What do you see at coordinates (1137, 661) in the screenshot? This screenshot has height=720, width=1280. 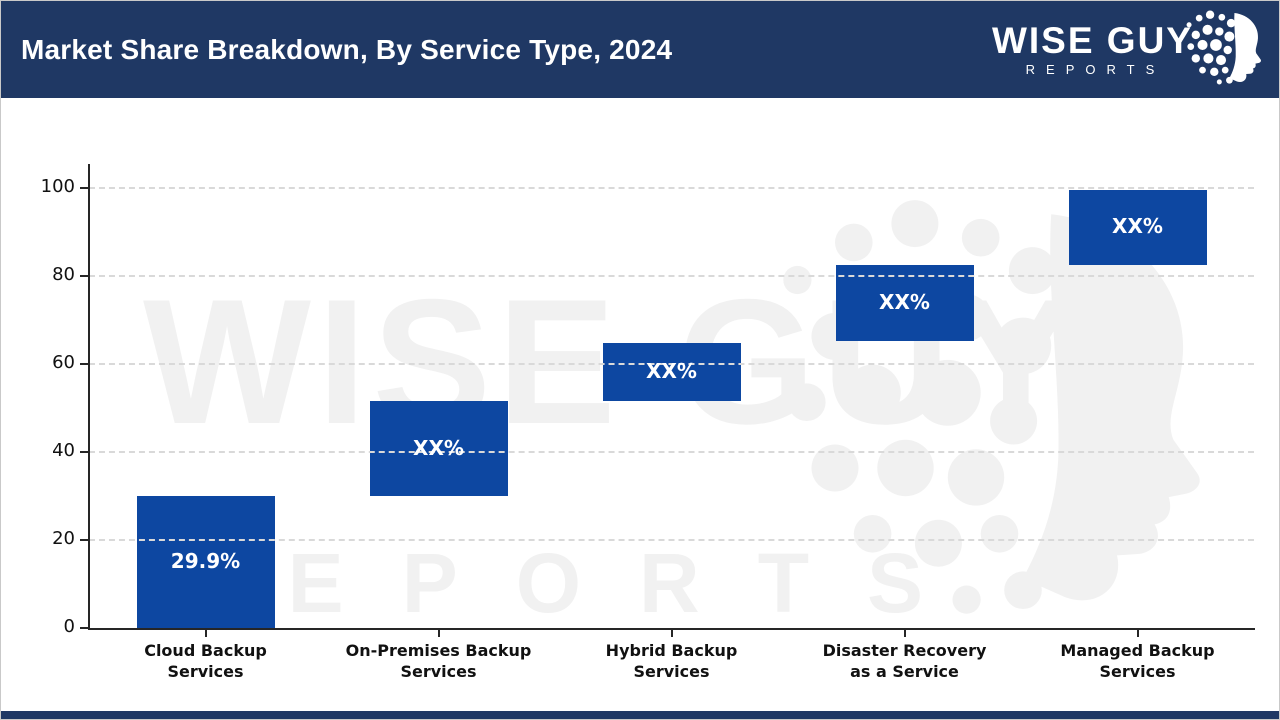 I see `x-category-label: Managed Backup Services` at bounding box center [1137, 661].